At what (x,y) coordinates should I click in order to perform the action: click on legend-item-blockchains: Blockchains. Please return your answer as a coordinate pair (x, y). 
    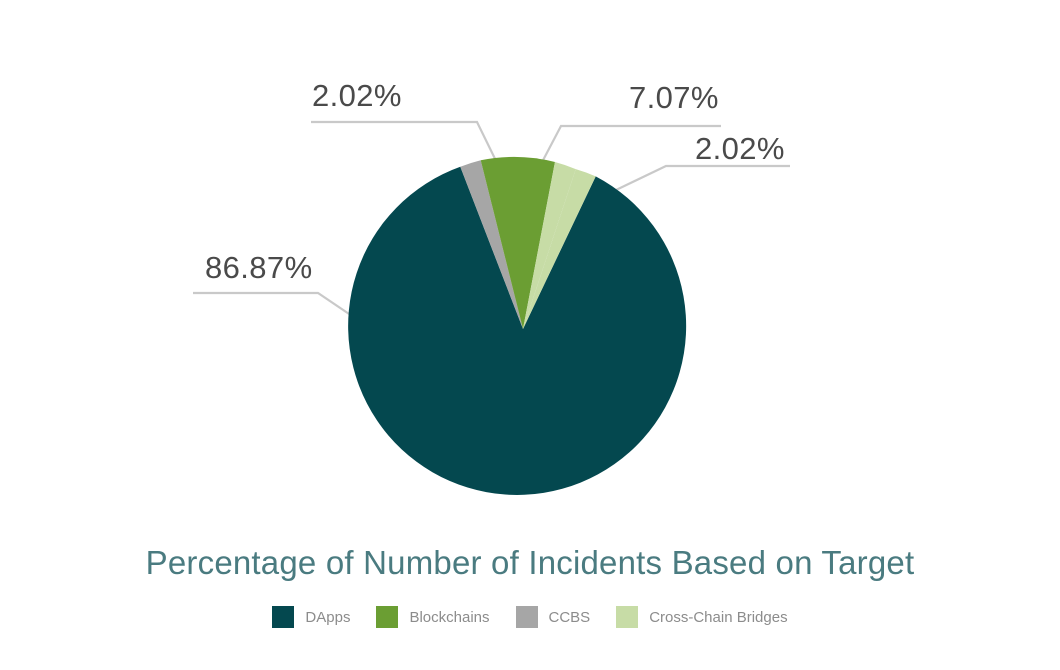
    Looking at the image, I should click on (433, 617).